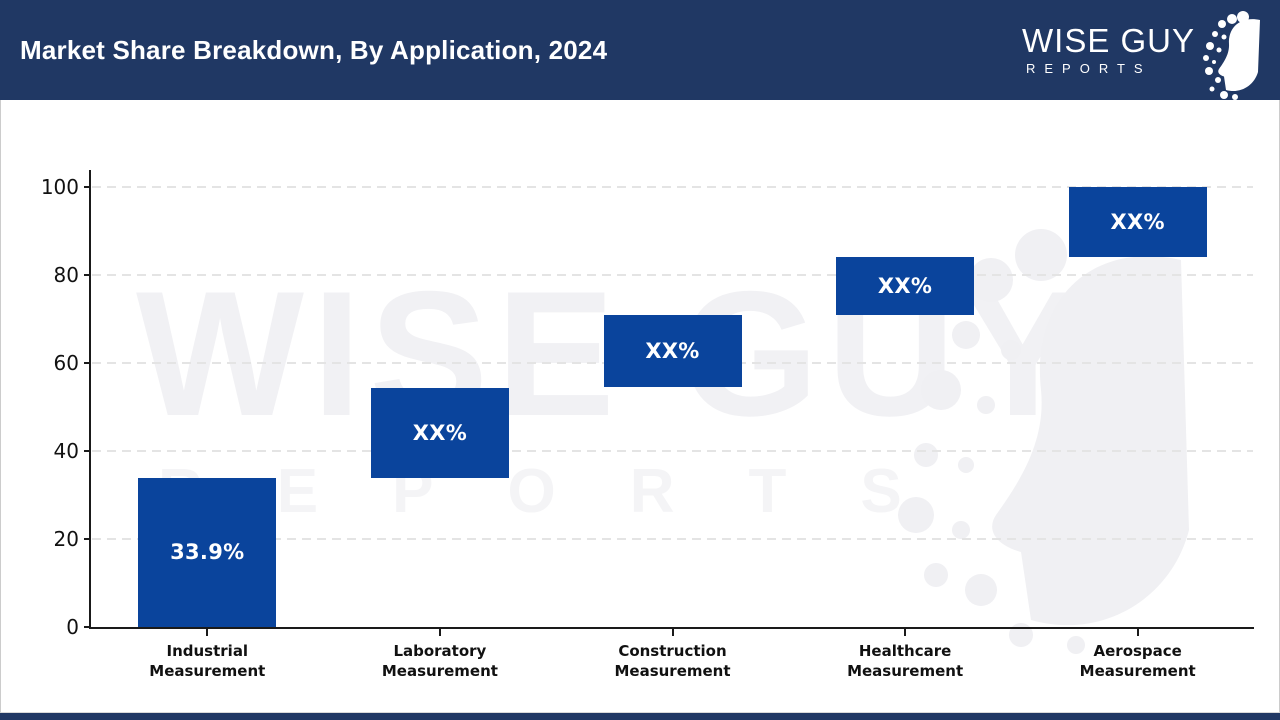 The width and height of the screenshot is (1280, 720). Describe the element at coordinates (1138, 661) in the screenshot. I see `x-axis-category-label: Aerospace Measurement` at that location.